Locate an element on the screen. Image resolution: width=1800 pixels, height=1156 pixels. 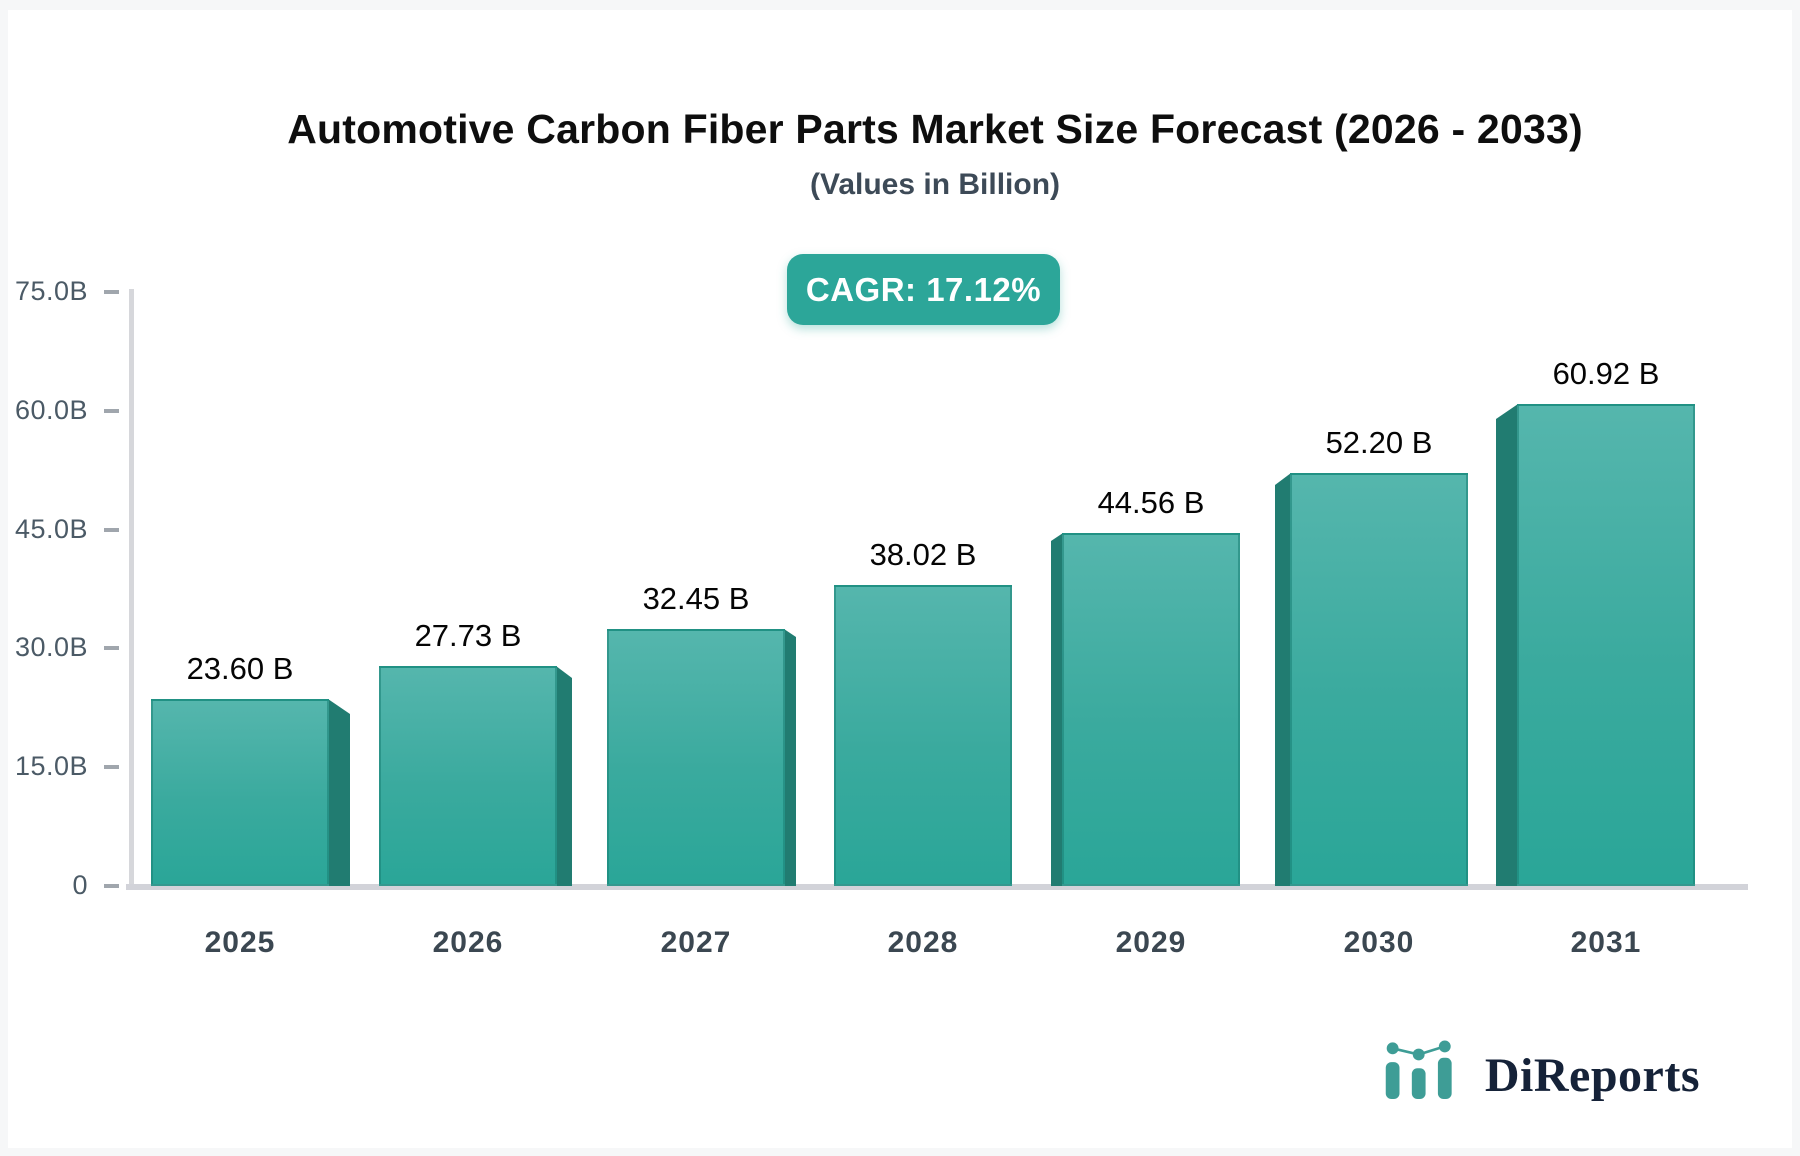
bar-value-label: 44.56 B is located at coordinates (1151, 502).